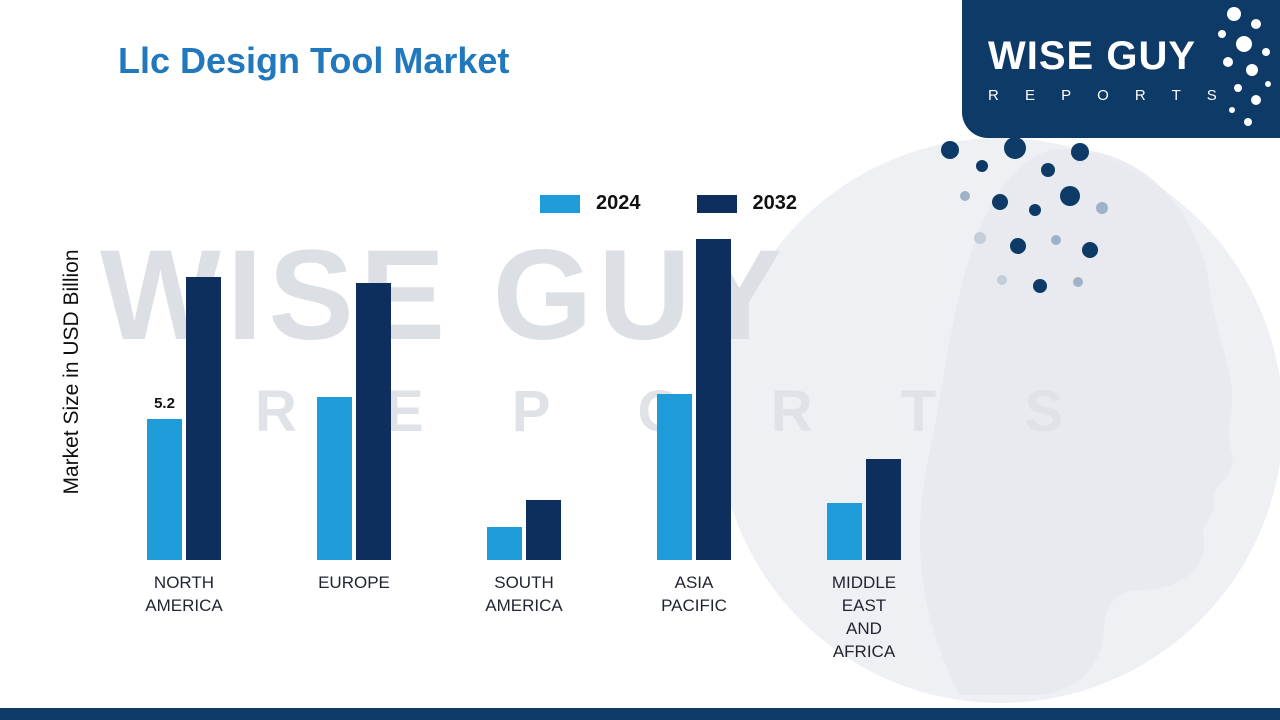  What do you see at coordinates (164, 403) in the screenshot?
I see `bar-value-label: 5.2` at bounding box center [164, 403].